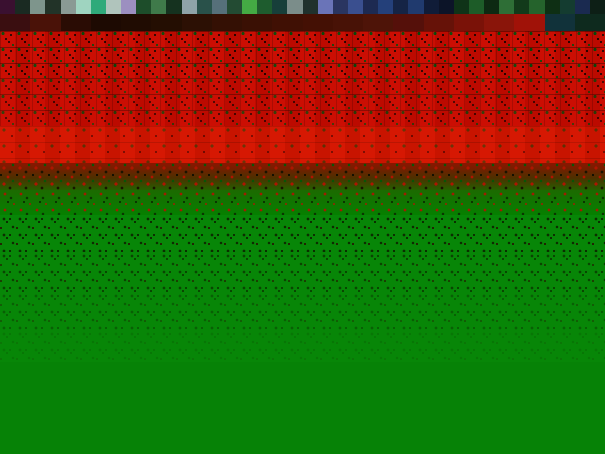 This screenshot has width=605, height=454. I want to click on glitch-noise-strip-top, so click(302, 7).